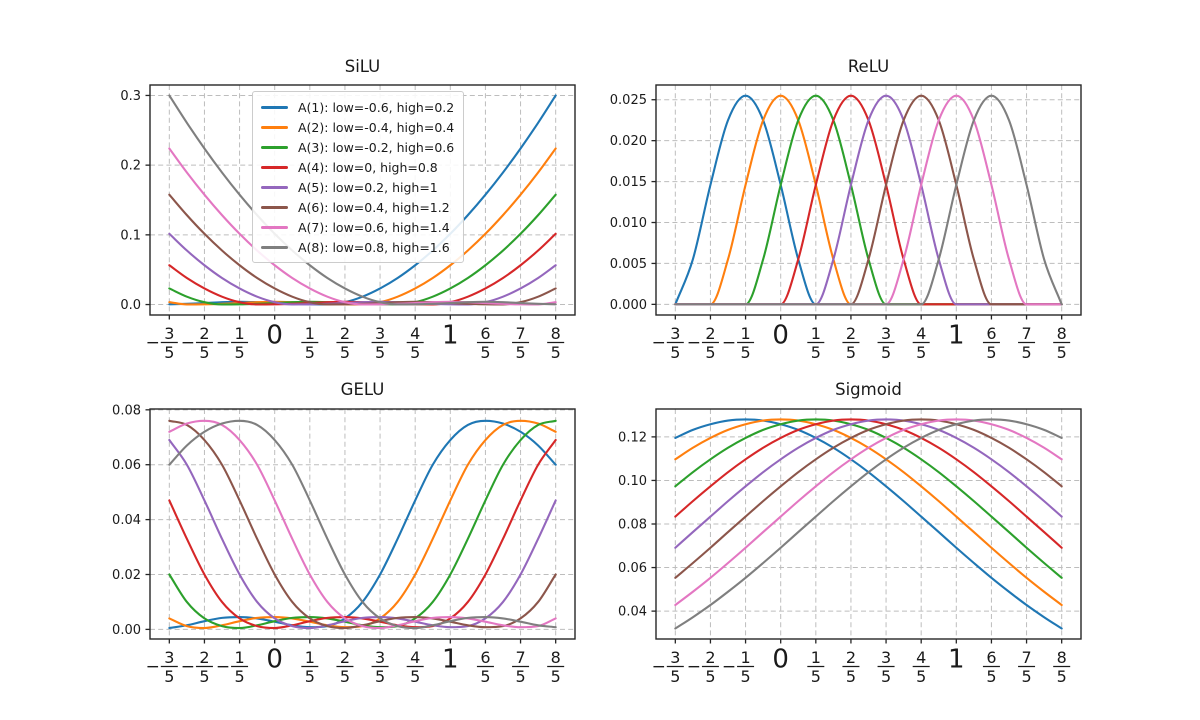  Describe the element at coordinates (357, 207) in the screenshot. I see `legend-item: A(6): low=0.4, high=1.2` at that location.